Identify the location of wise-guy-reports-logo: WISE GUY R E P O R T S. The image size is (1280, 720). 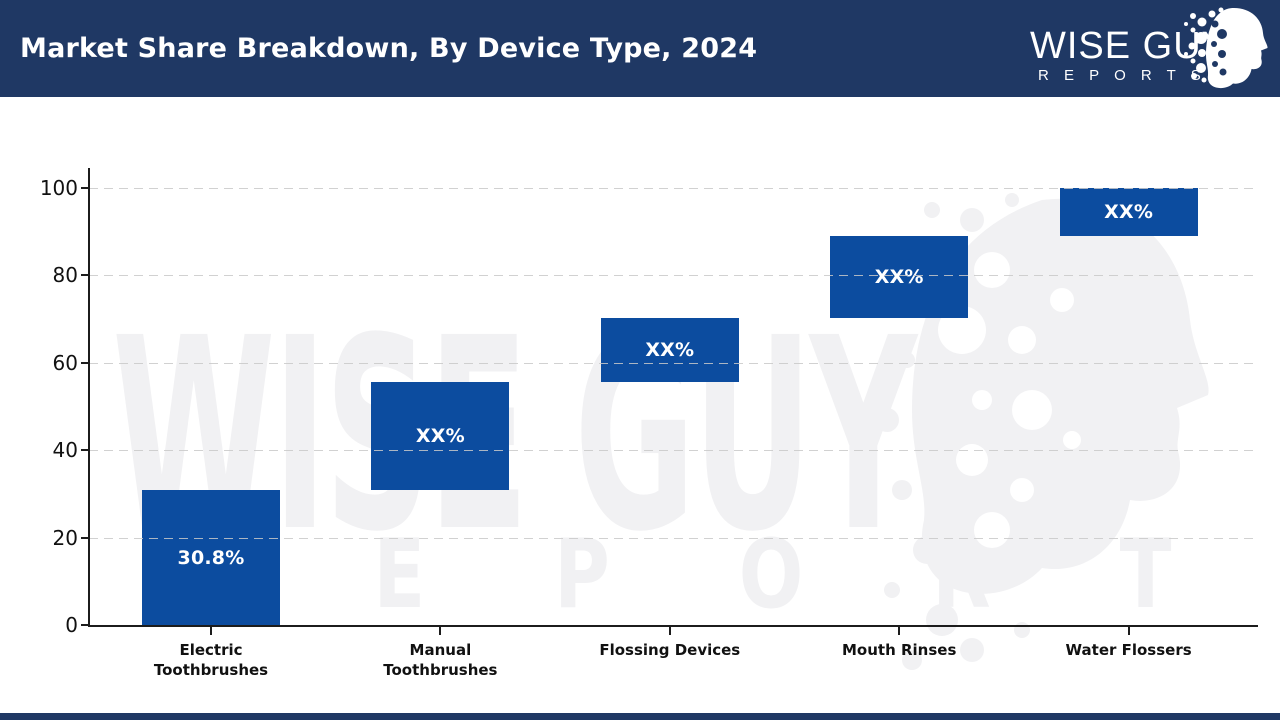
(1149, 48).